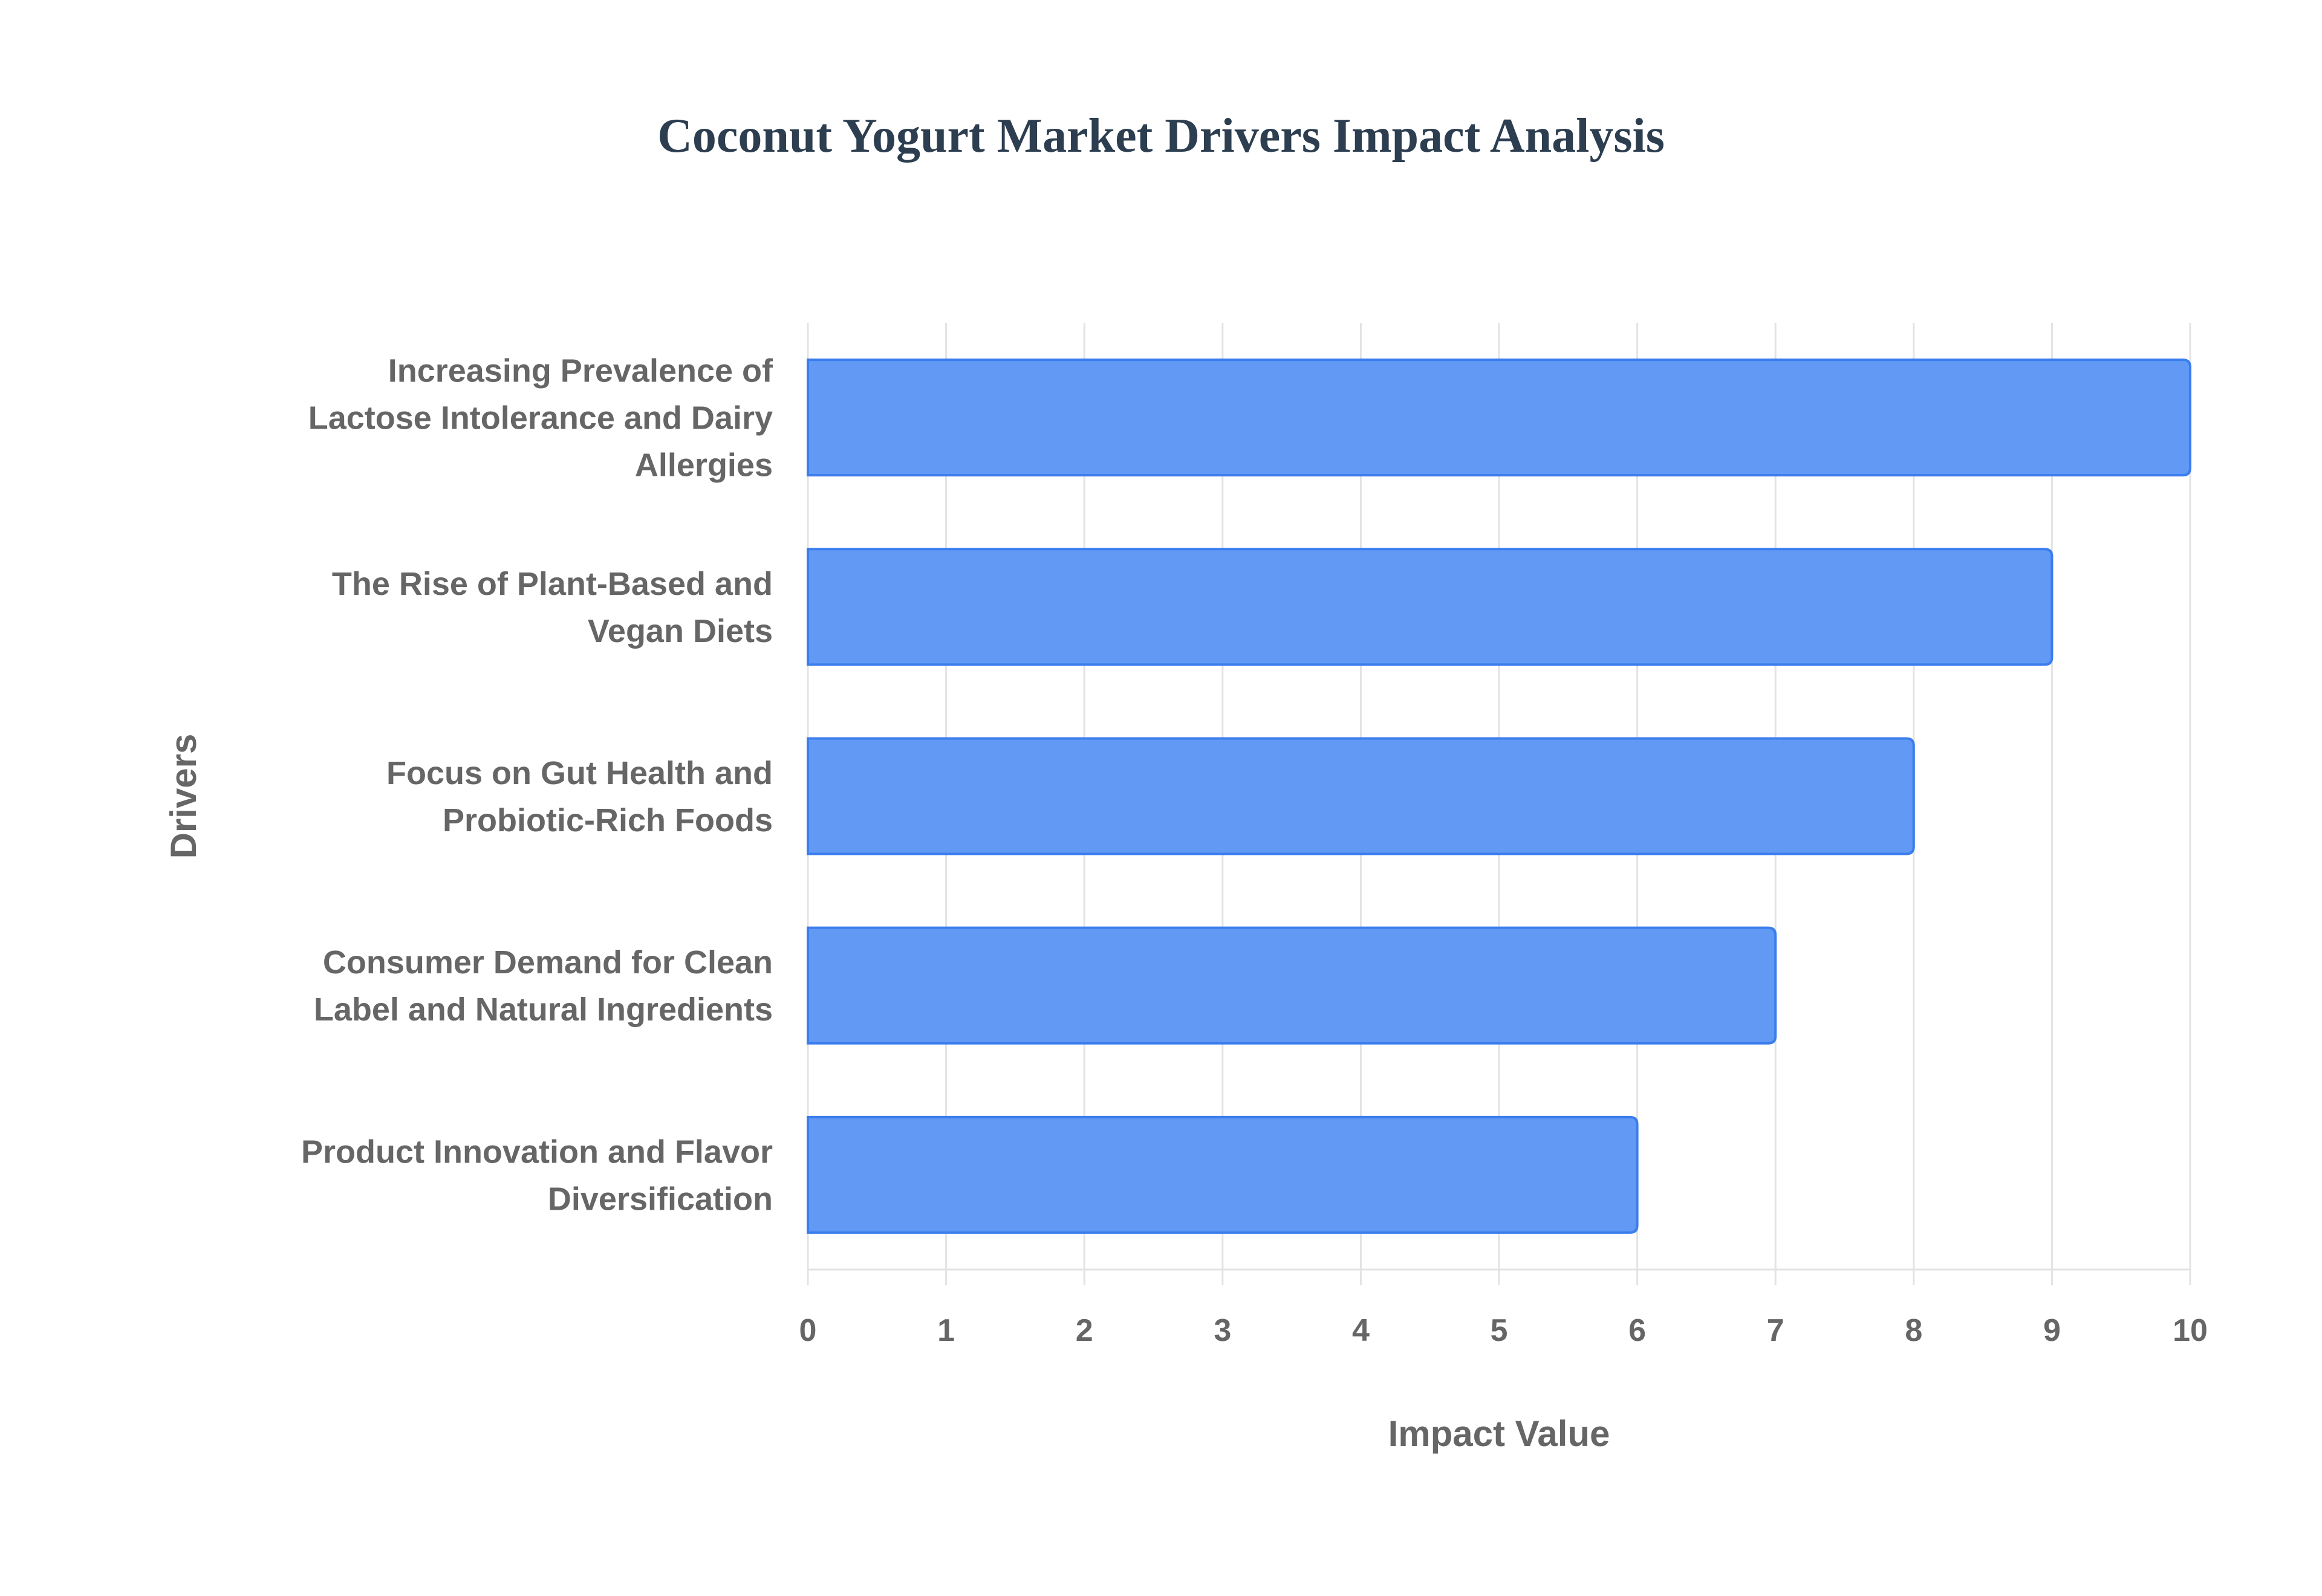 The width and height of the screenshot is (2322, 1596). I want to click on x-tick-label: 9, so click(2052, 1330).